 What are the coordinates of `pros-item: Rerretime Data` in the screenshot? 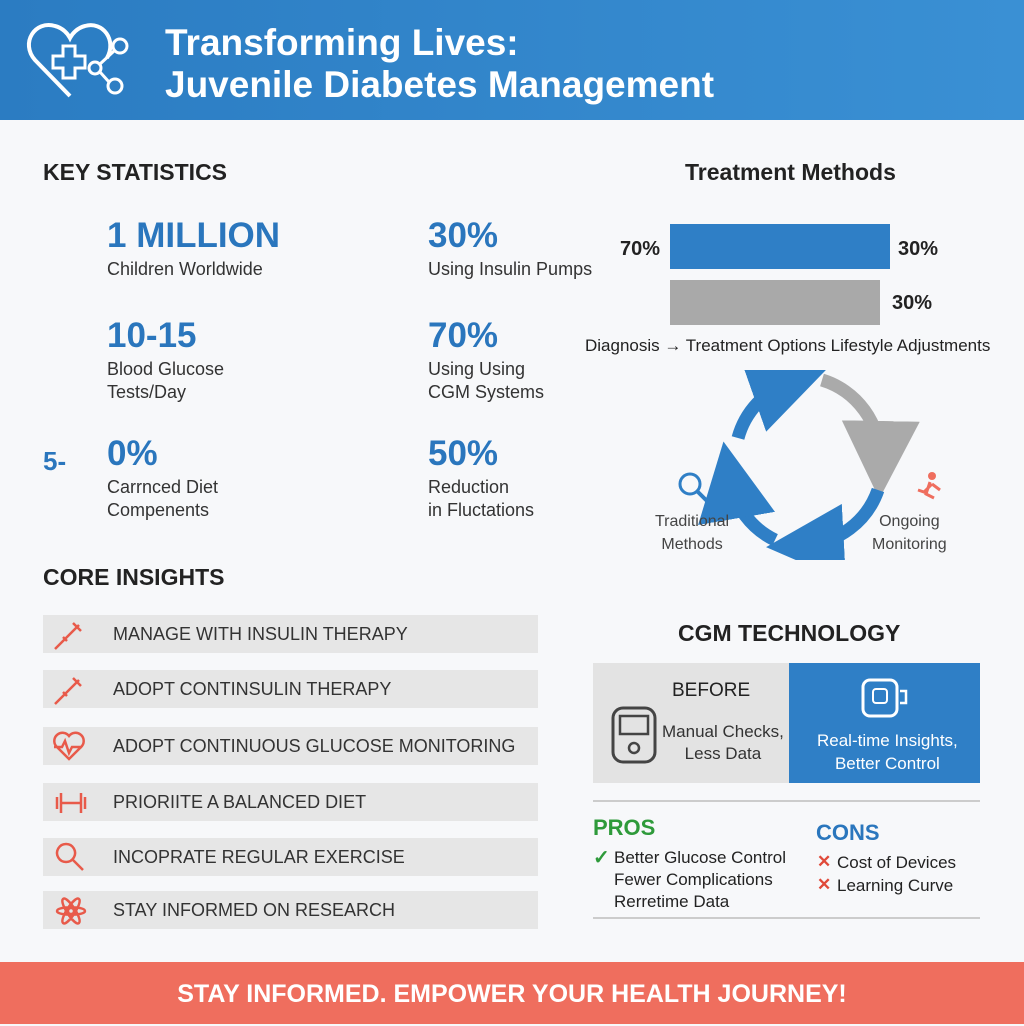 It's located at (672, 901).